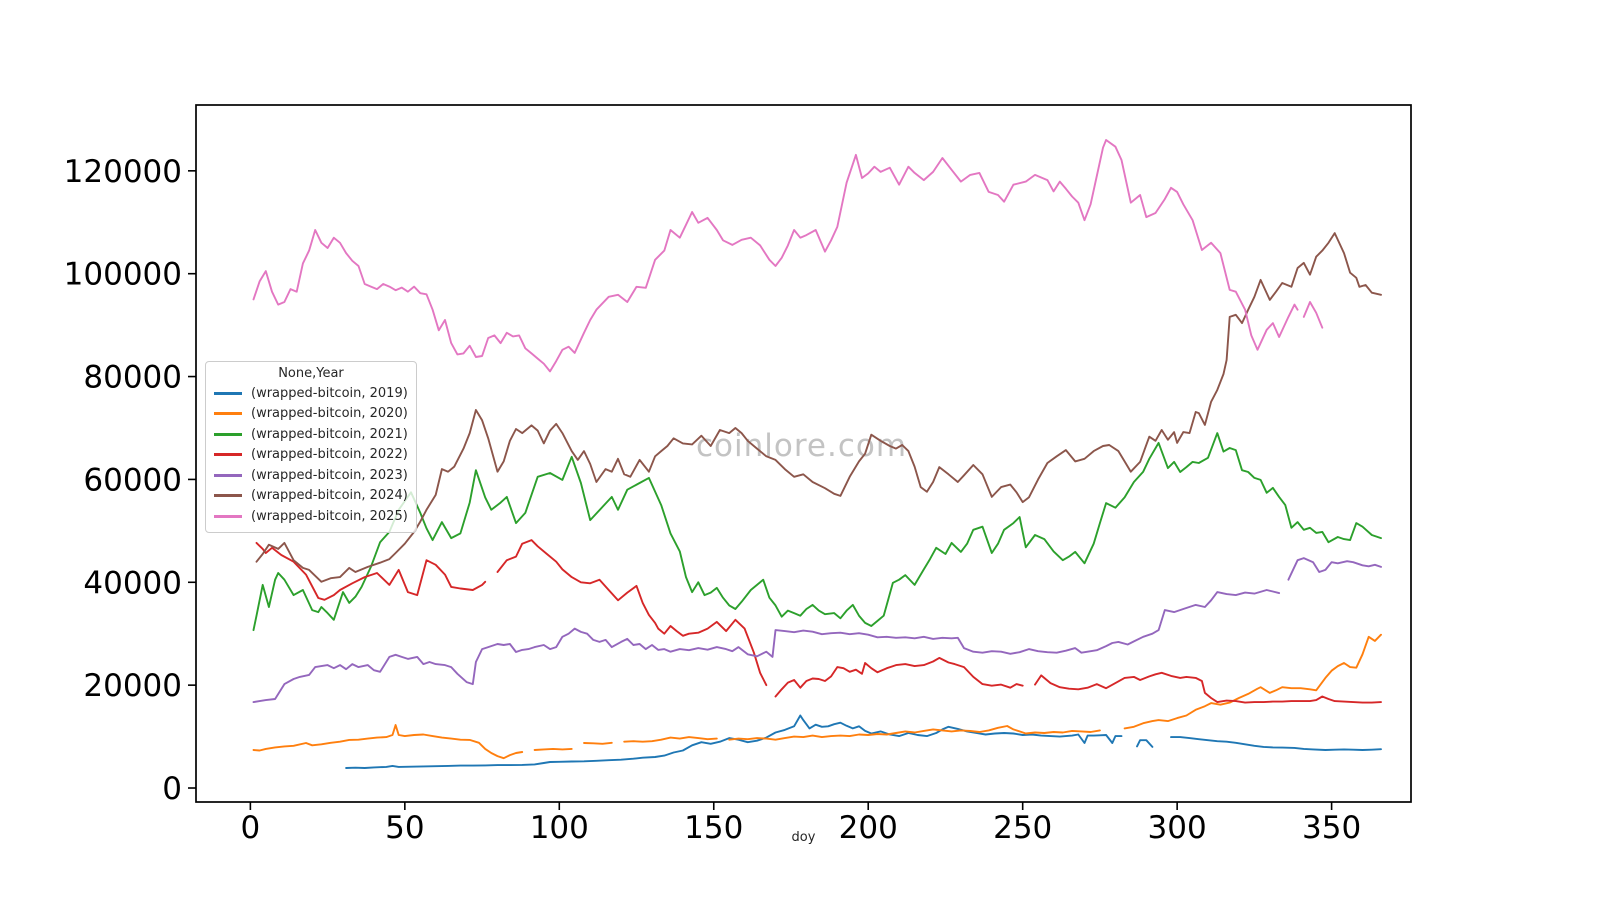  Describe the element at coordinates (132, 480) in the screenshot. I see `y-tick-label: 60000` at that location.